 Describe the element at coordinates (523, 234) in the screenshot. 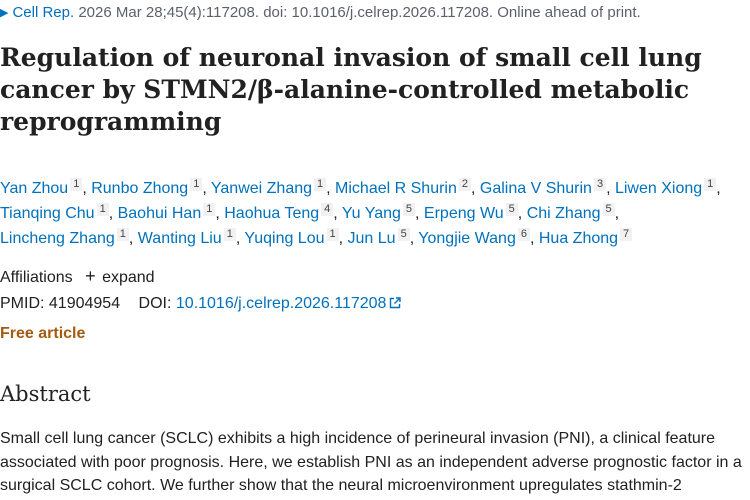

I see `affiliation-number: 6` at that location.